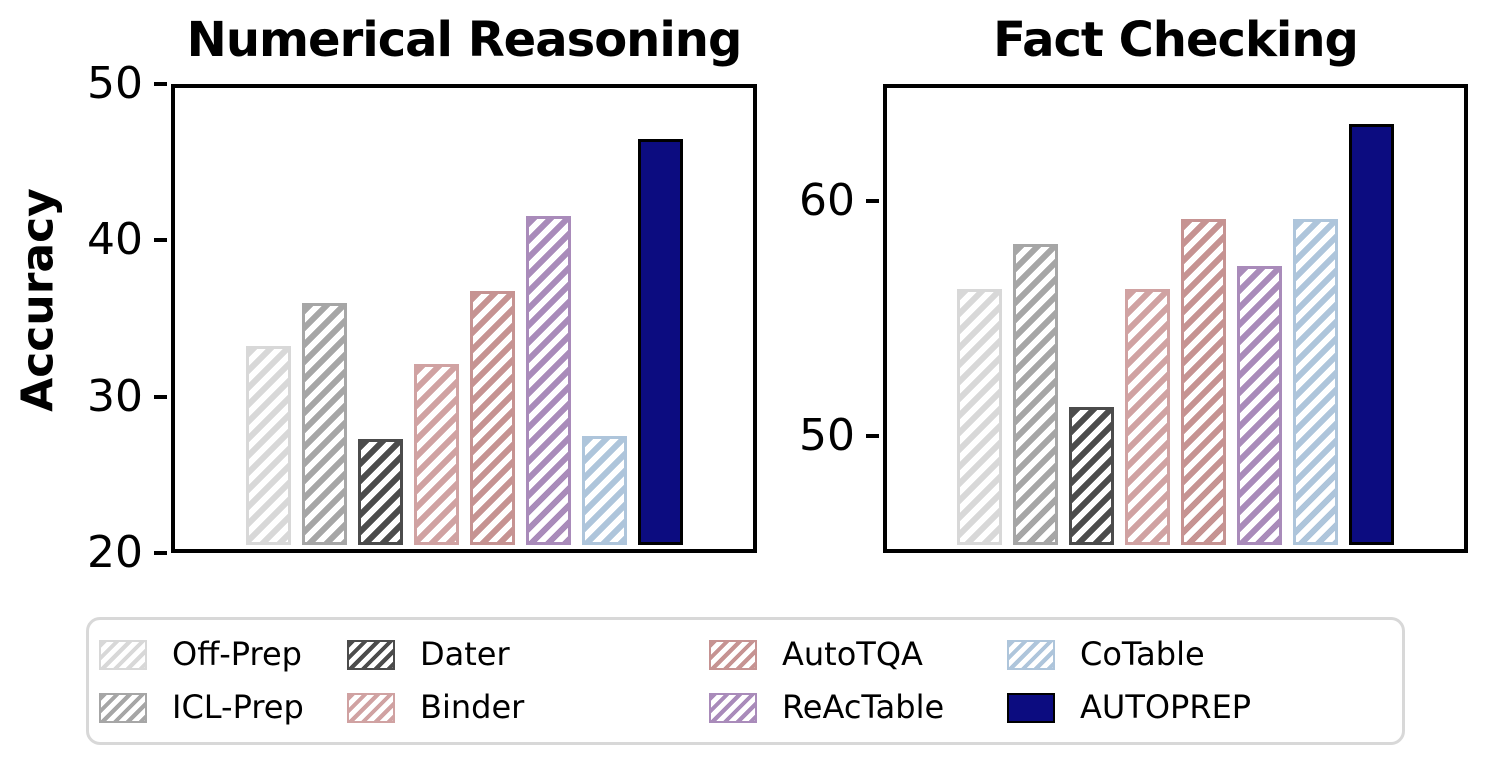 This screenshot has height=772, width=1496. What do you see at coordinates (1166, 706) in the screenshot?
I see `legend-label-autoprep: AUTOPREP` at bounding box center [1166, 706].